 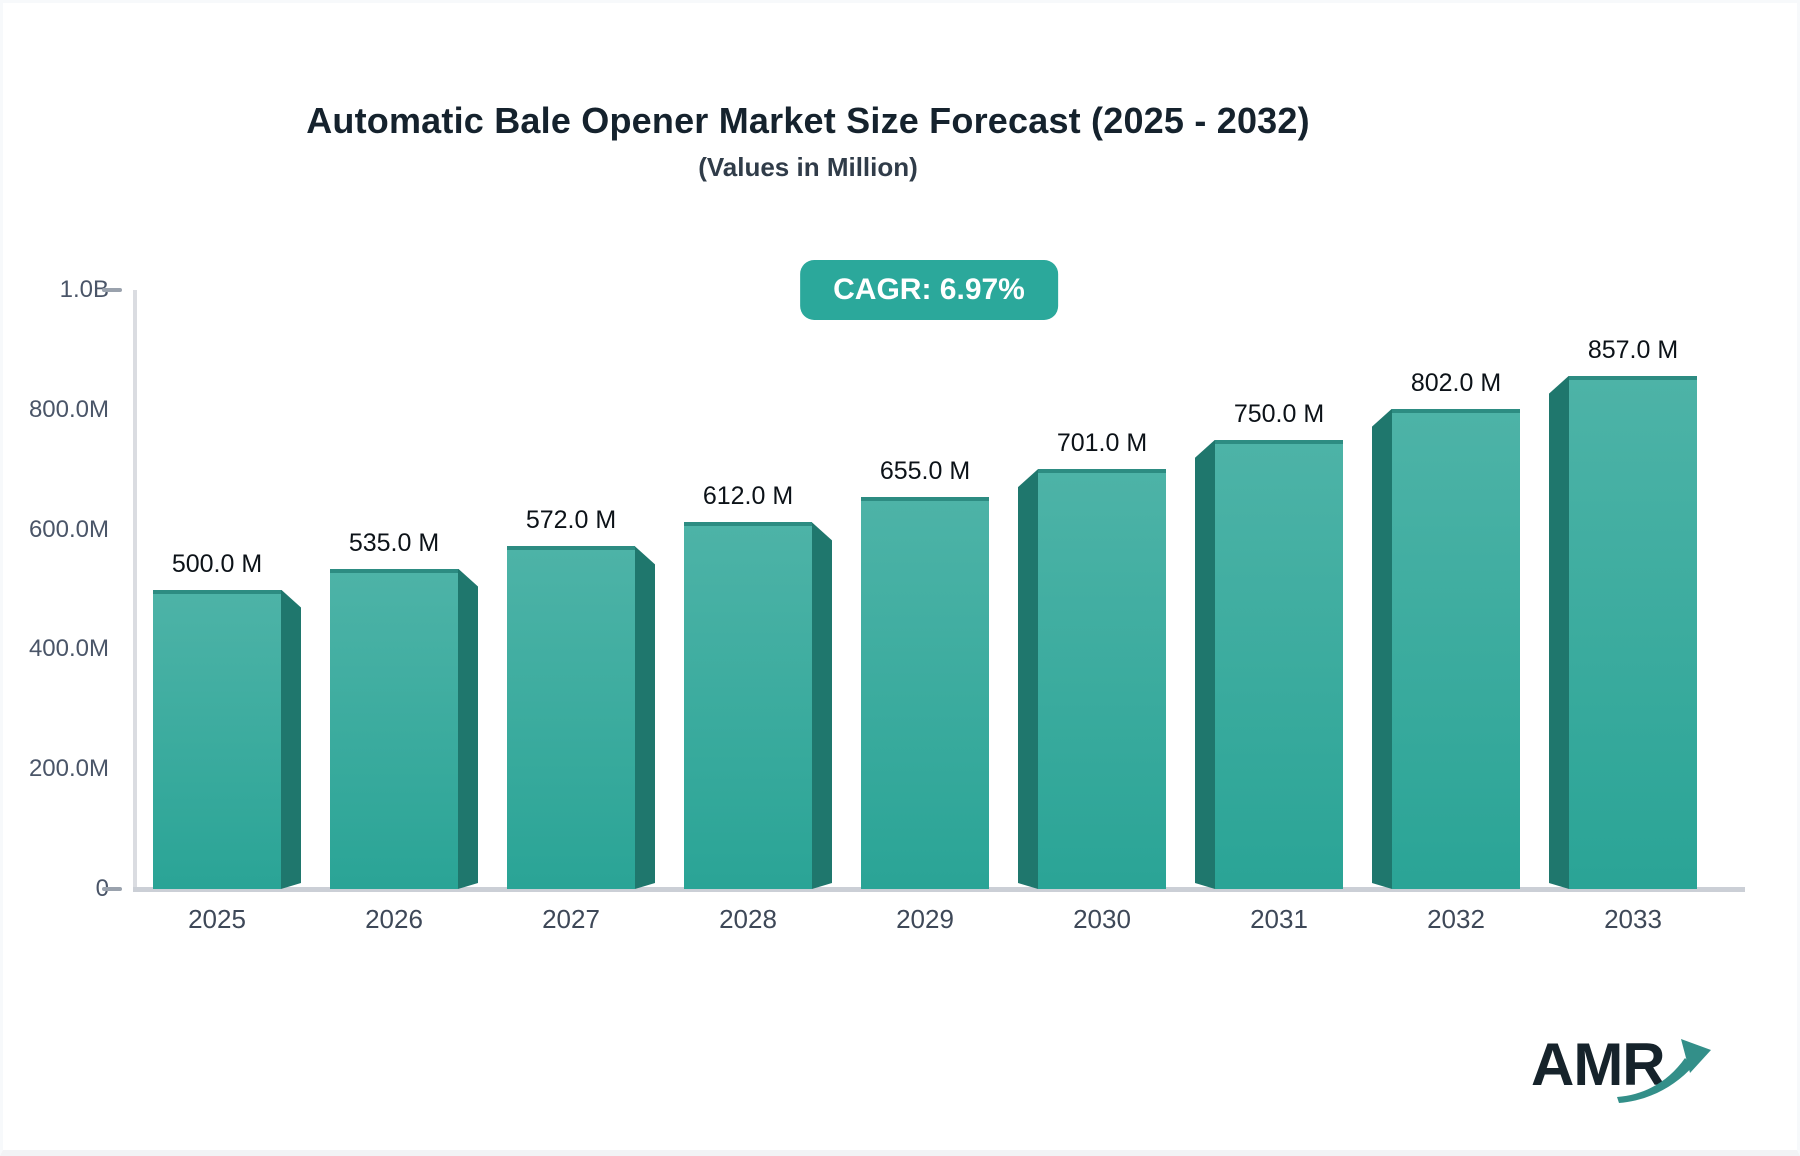 What do you see at coordinates (925, 919) in the screenshot?
I see `x-tick-label: 2029` at bounding box center [925, 919].